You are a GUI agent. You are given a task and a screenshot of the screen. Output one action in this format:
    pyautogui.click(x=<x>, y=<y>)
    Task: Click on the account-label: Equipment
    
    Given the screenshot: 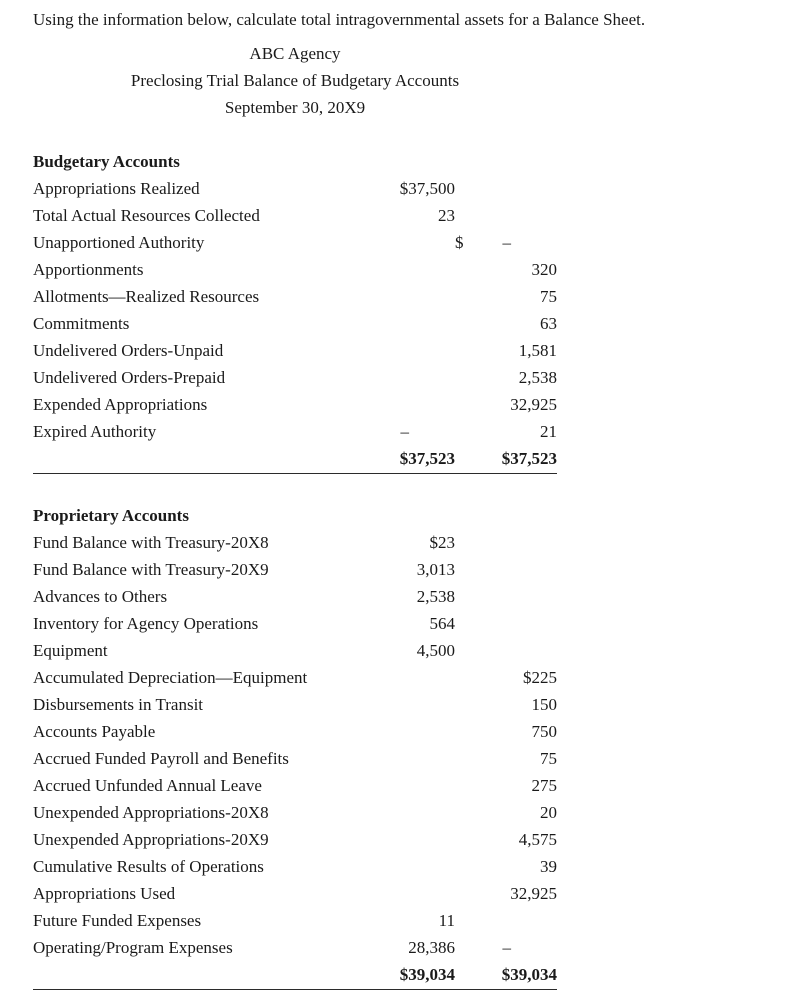 What is the action you would take?
    pyautogui.click(x=70, y=650)
    